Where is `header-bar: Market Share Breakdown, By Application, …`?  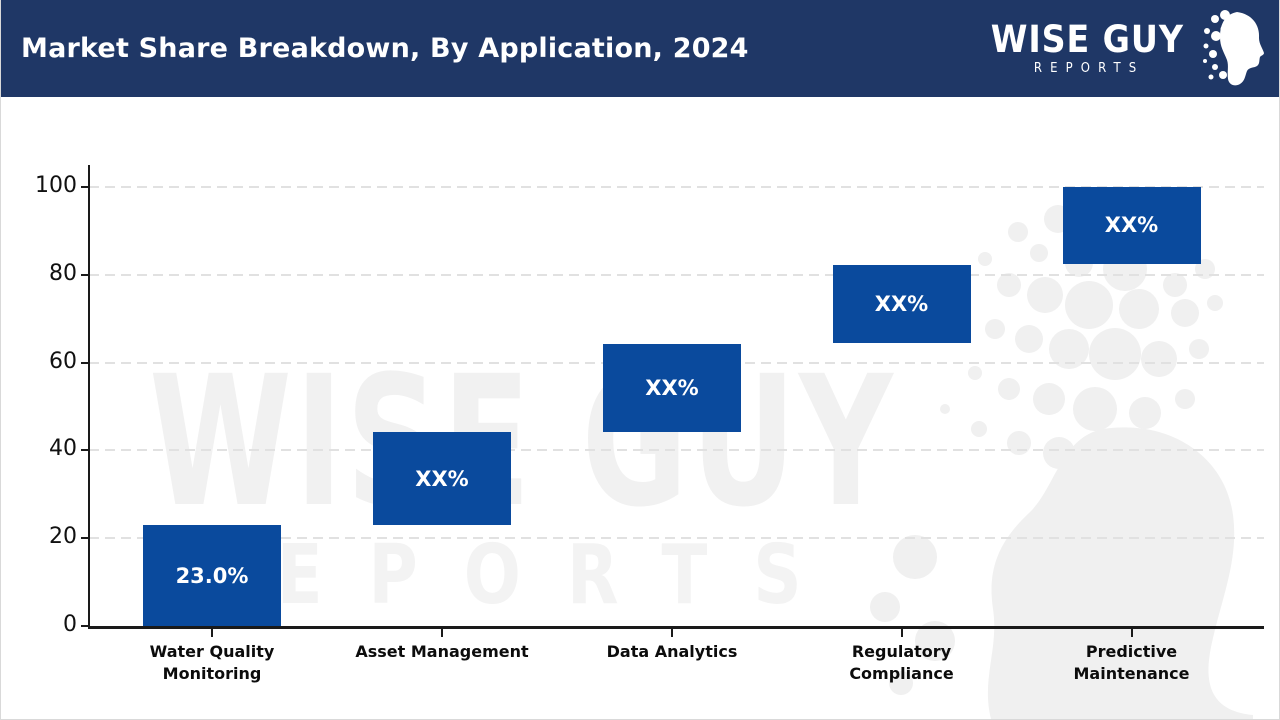
header-bar: Market Share Breakdown, By Application, … is located at coordinates (640, 48).